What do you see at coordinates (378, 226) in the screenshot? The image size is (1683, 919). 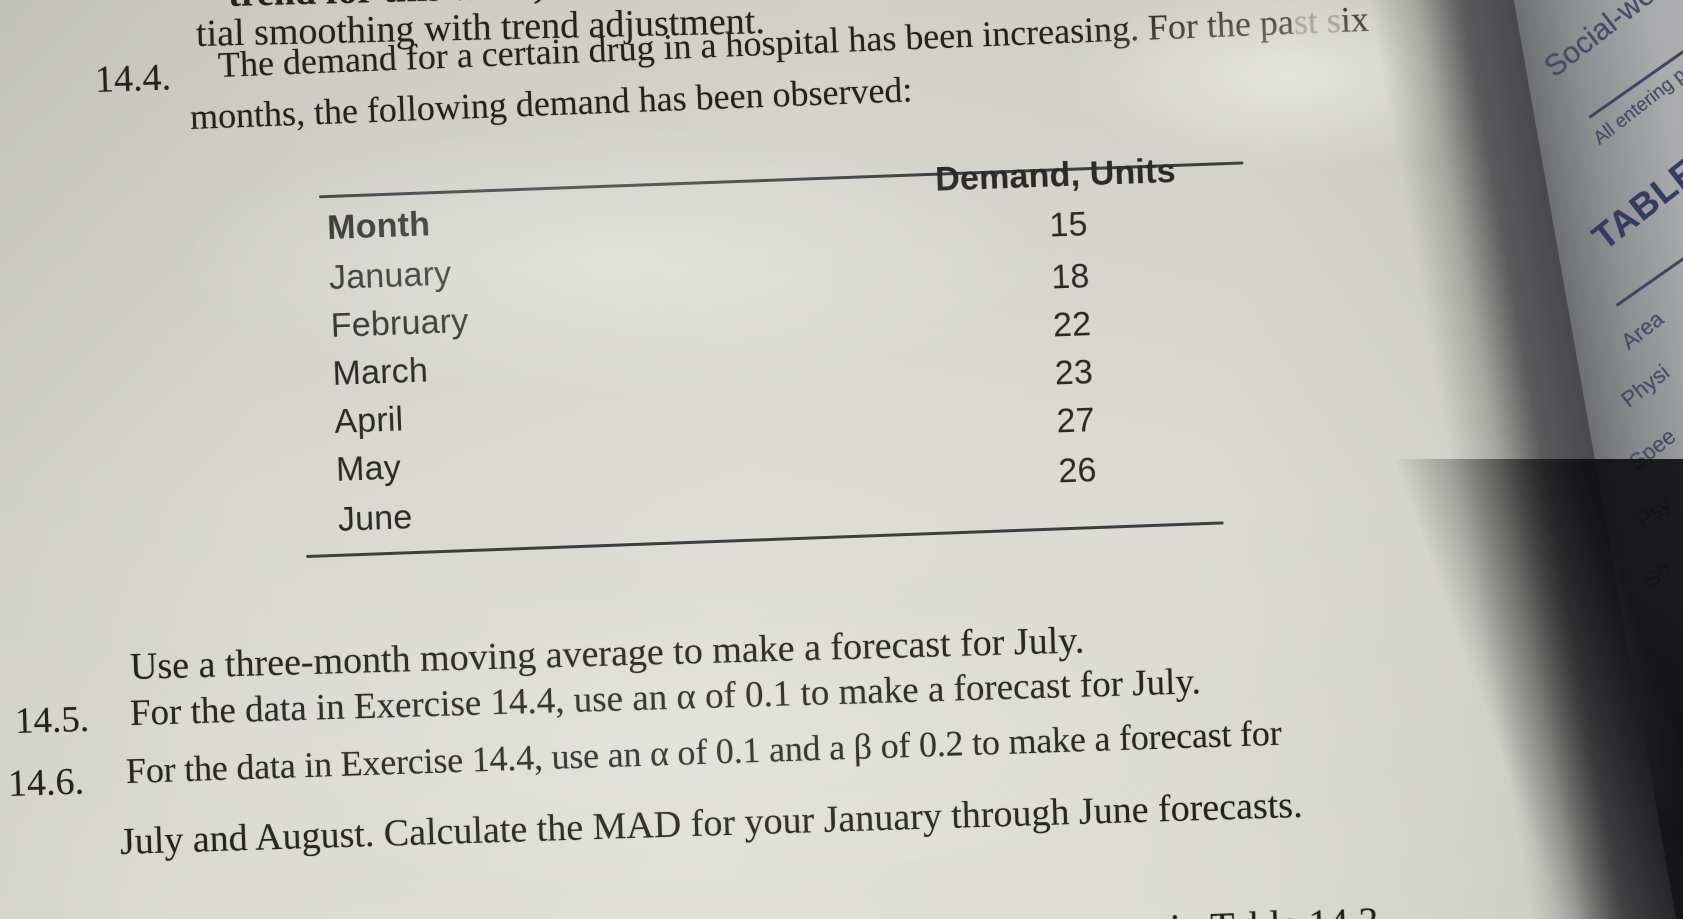 I see `table-header-month: Month` at bounding box center [378, 226].